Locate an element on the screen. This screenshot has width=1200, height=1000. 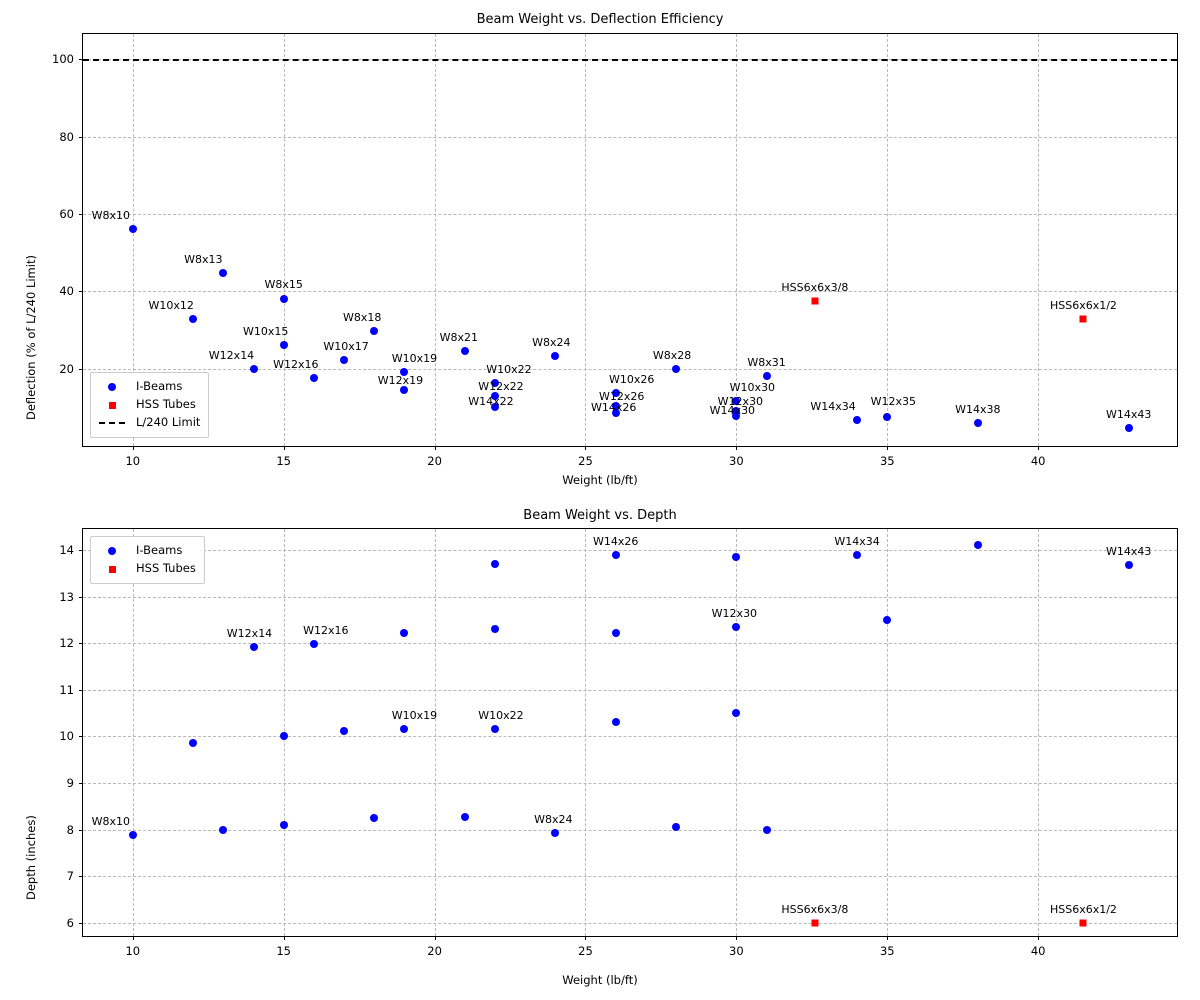
data-point-label: W8x10 is located at coordinates (110, 216).